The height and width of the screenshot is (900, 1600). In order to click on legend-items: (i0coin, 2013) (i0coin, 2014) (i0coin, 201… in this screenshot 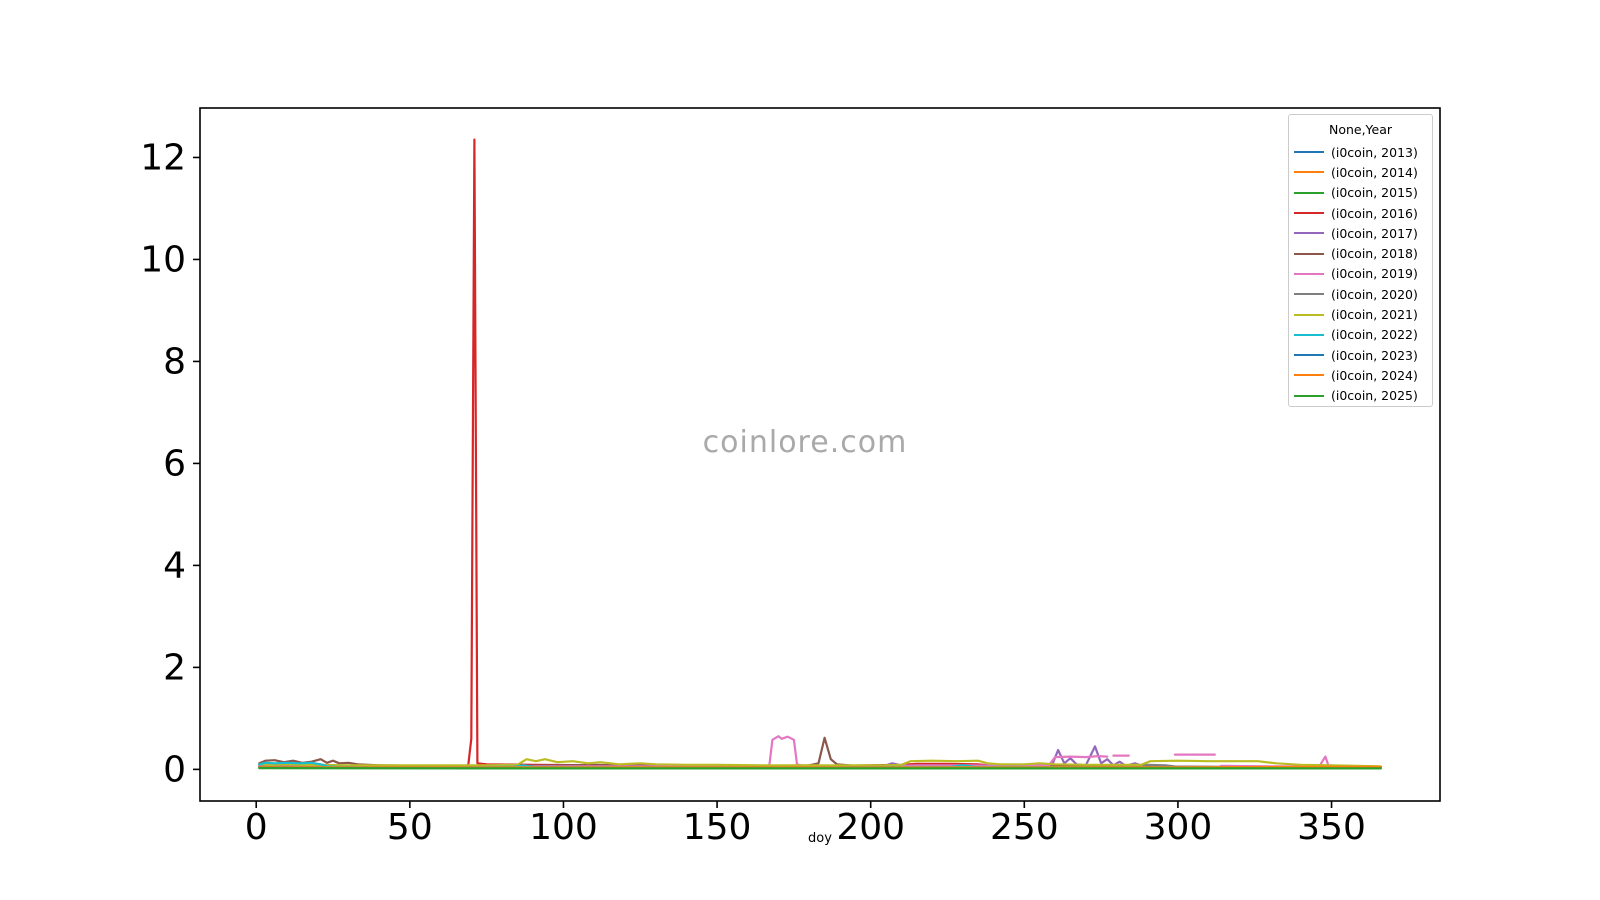, I will do `click(1360, 274)`.